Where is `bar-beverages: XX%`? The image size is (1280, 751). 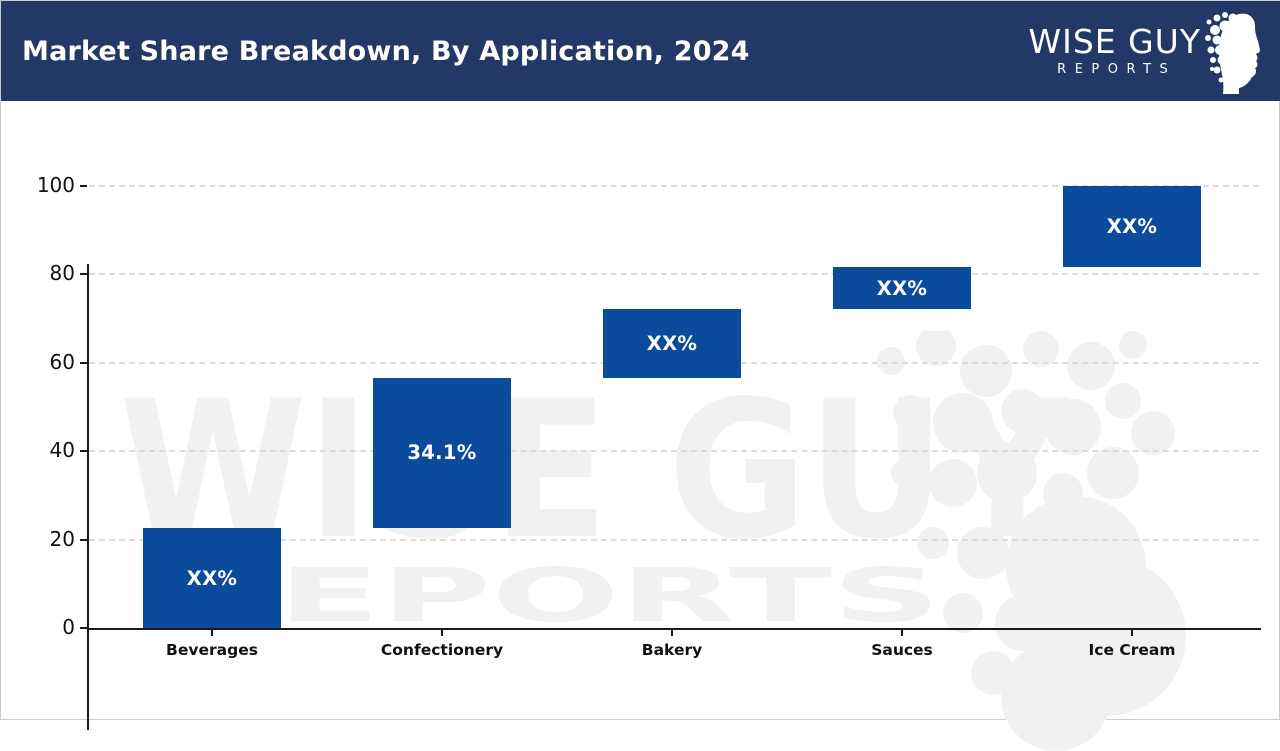
bar-beverages: XX% is located at coordinates (212, 578).